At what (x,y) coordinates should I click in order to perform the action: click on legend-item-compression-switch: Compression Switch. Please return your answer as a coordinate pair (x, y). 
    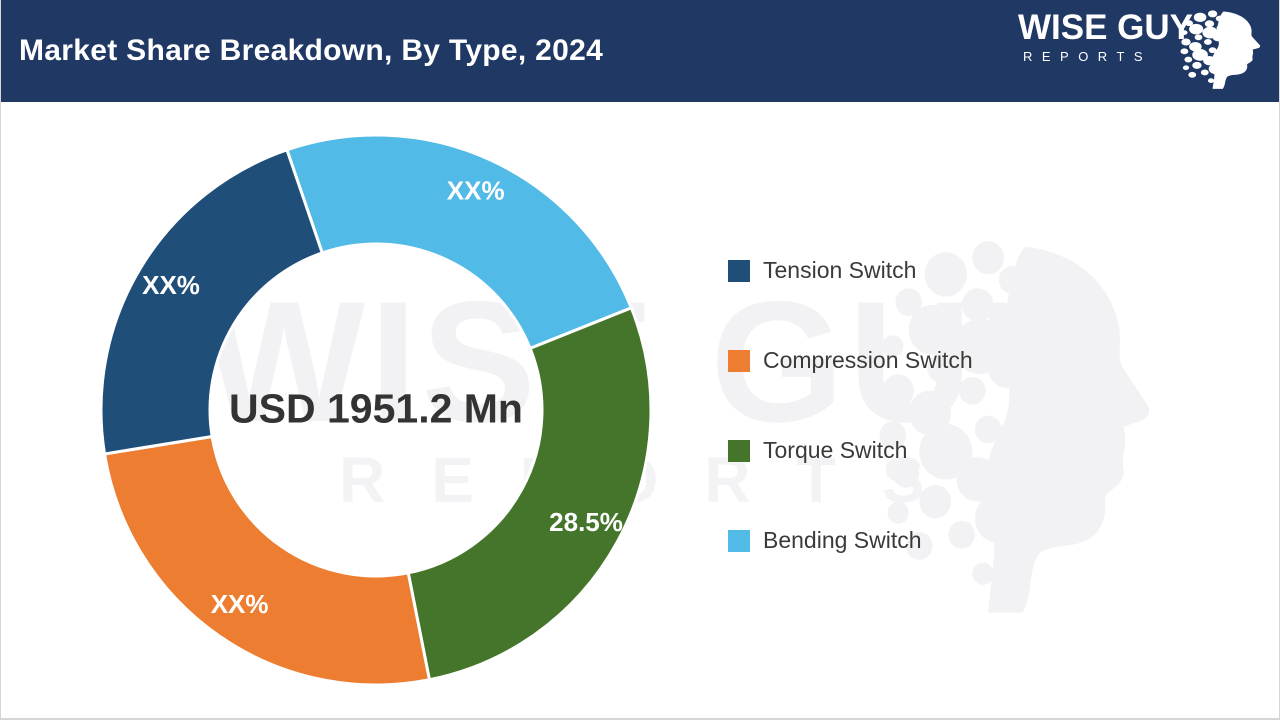
    Looking at the image, I should click on (850, 360).